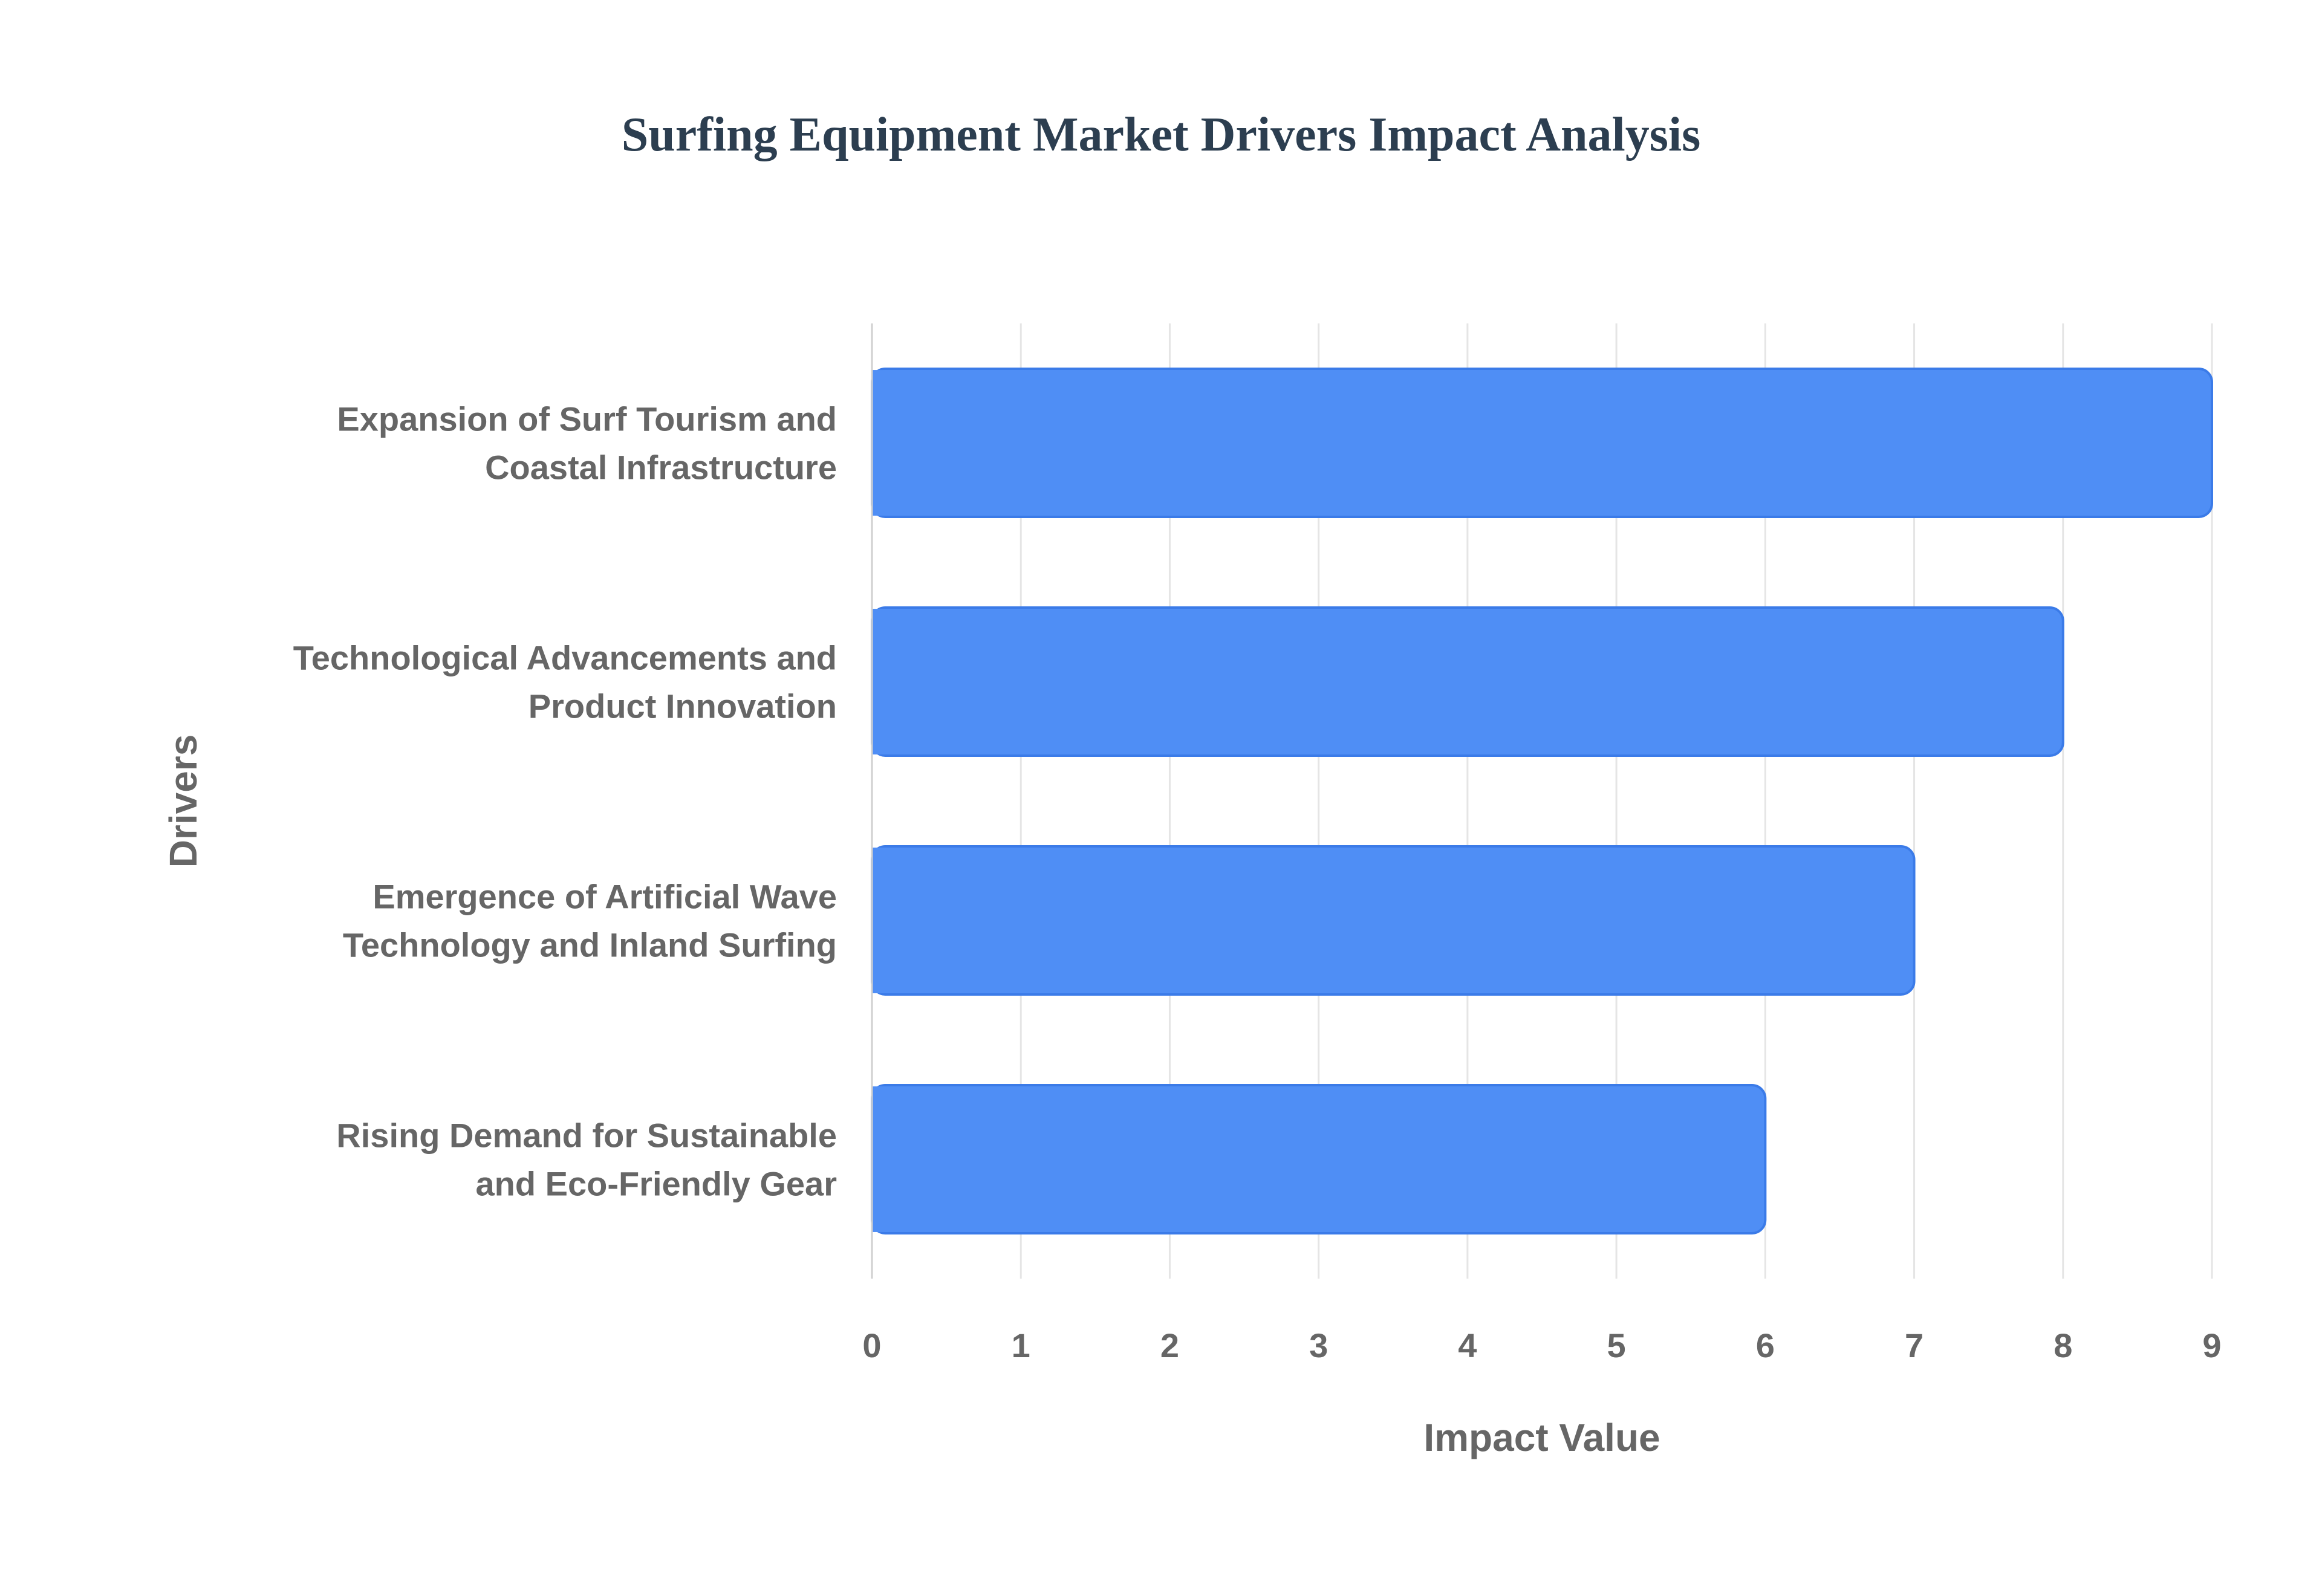  I want to click on x-tick-label: 4, so click(1467, 1345).